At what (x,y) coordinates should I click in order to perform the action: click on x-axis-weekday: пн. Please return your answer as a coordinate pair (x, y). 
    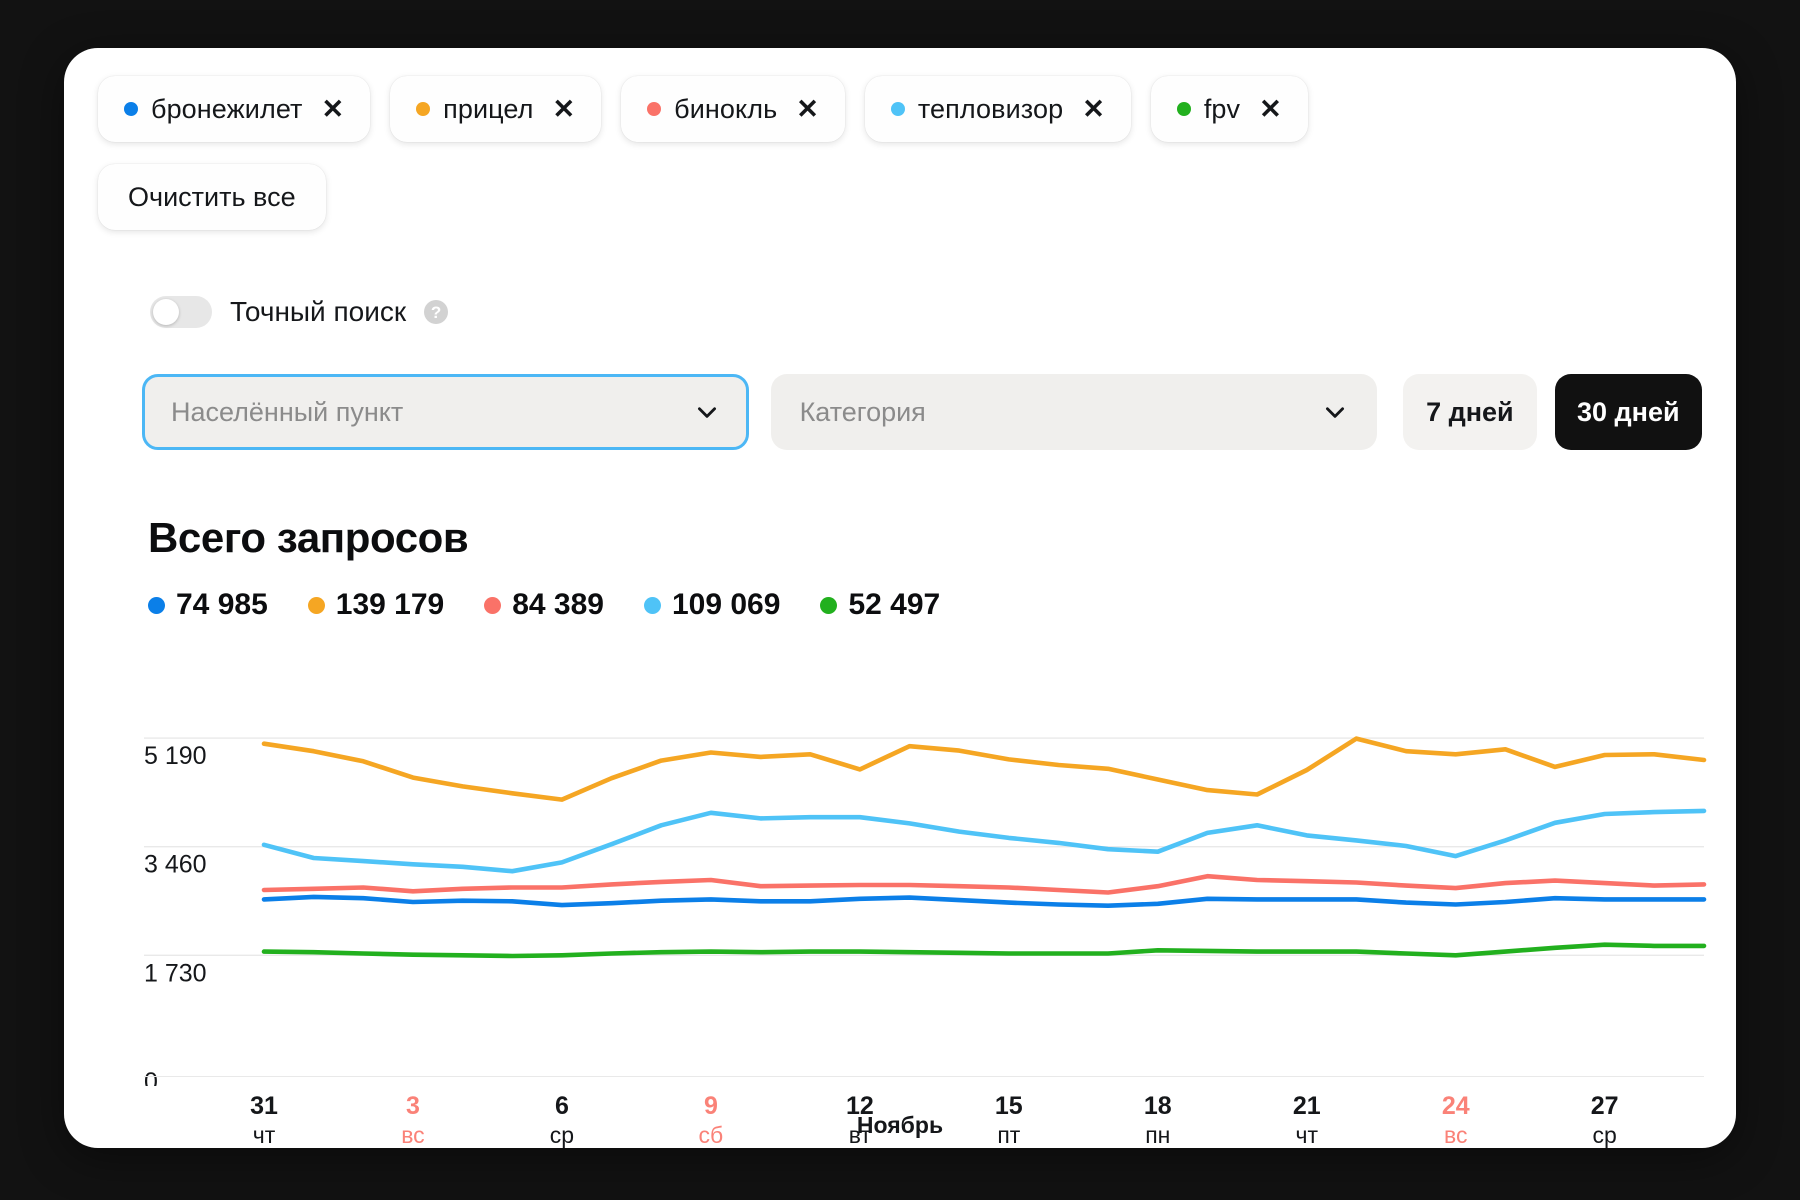
    Looking at the image, I should click on (1158, 1134).